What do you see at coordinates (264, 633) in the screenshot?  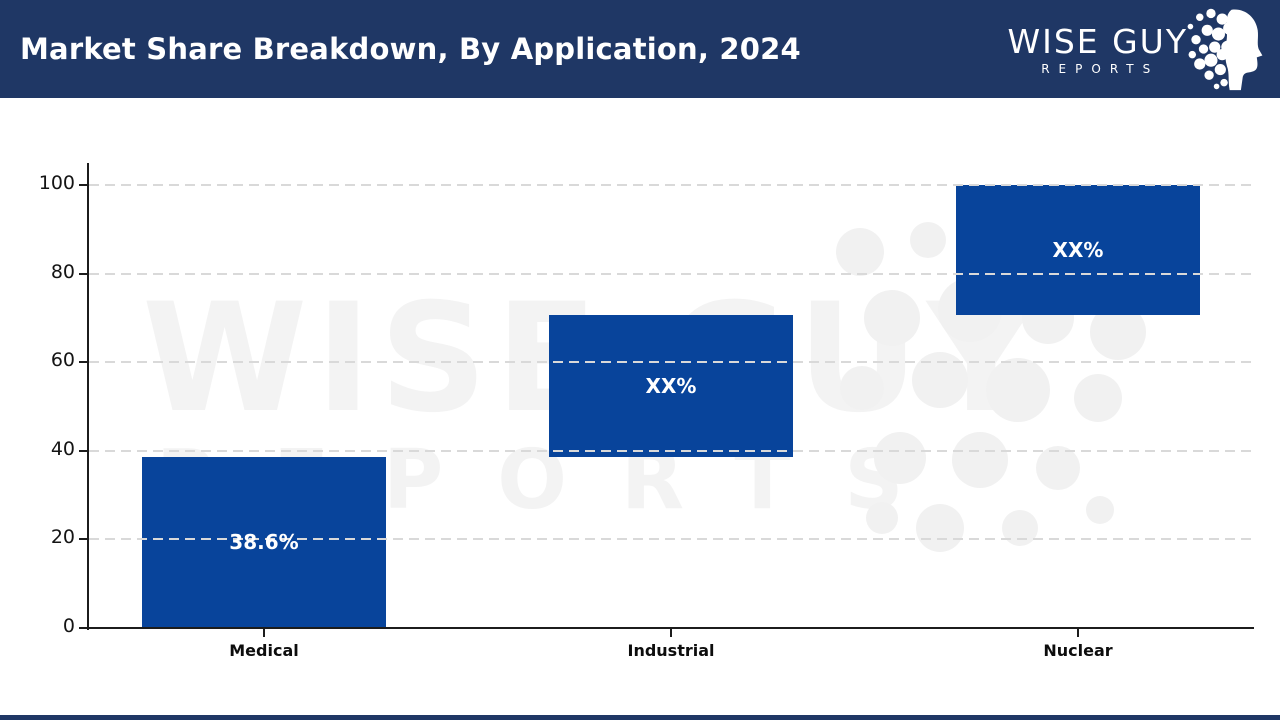 I see `x-tick-medical` at bounding box center [264, 633].